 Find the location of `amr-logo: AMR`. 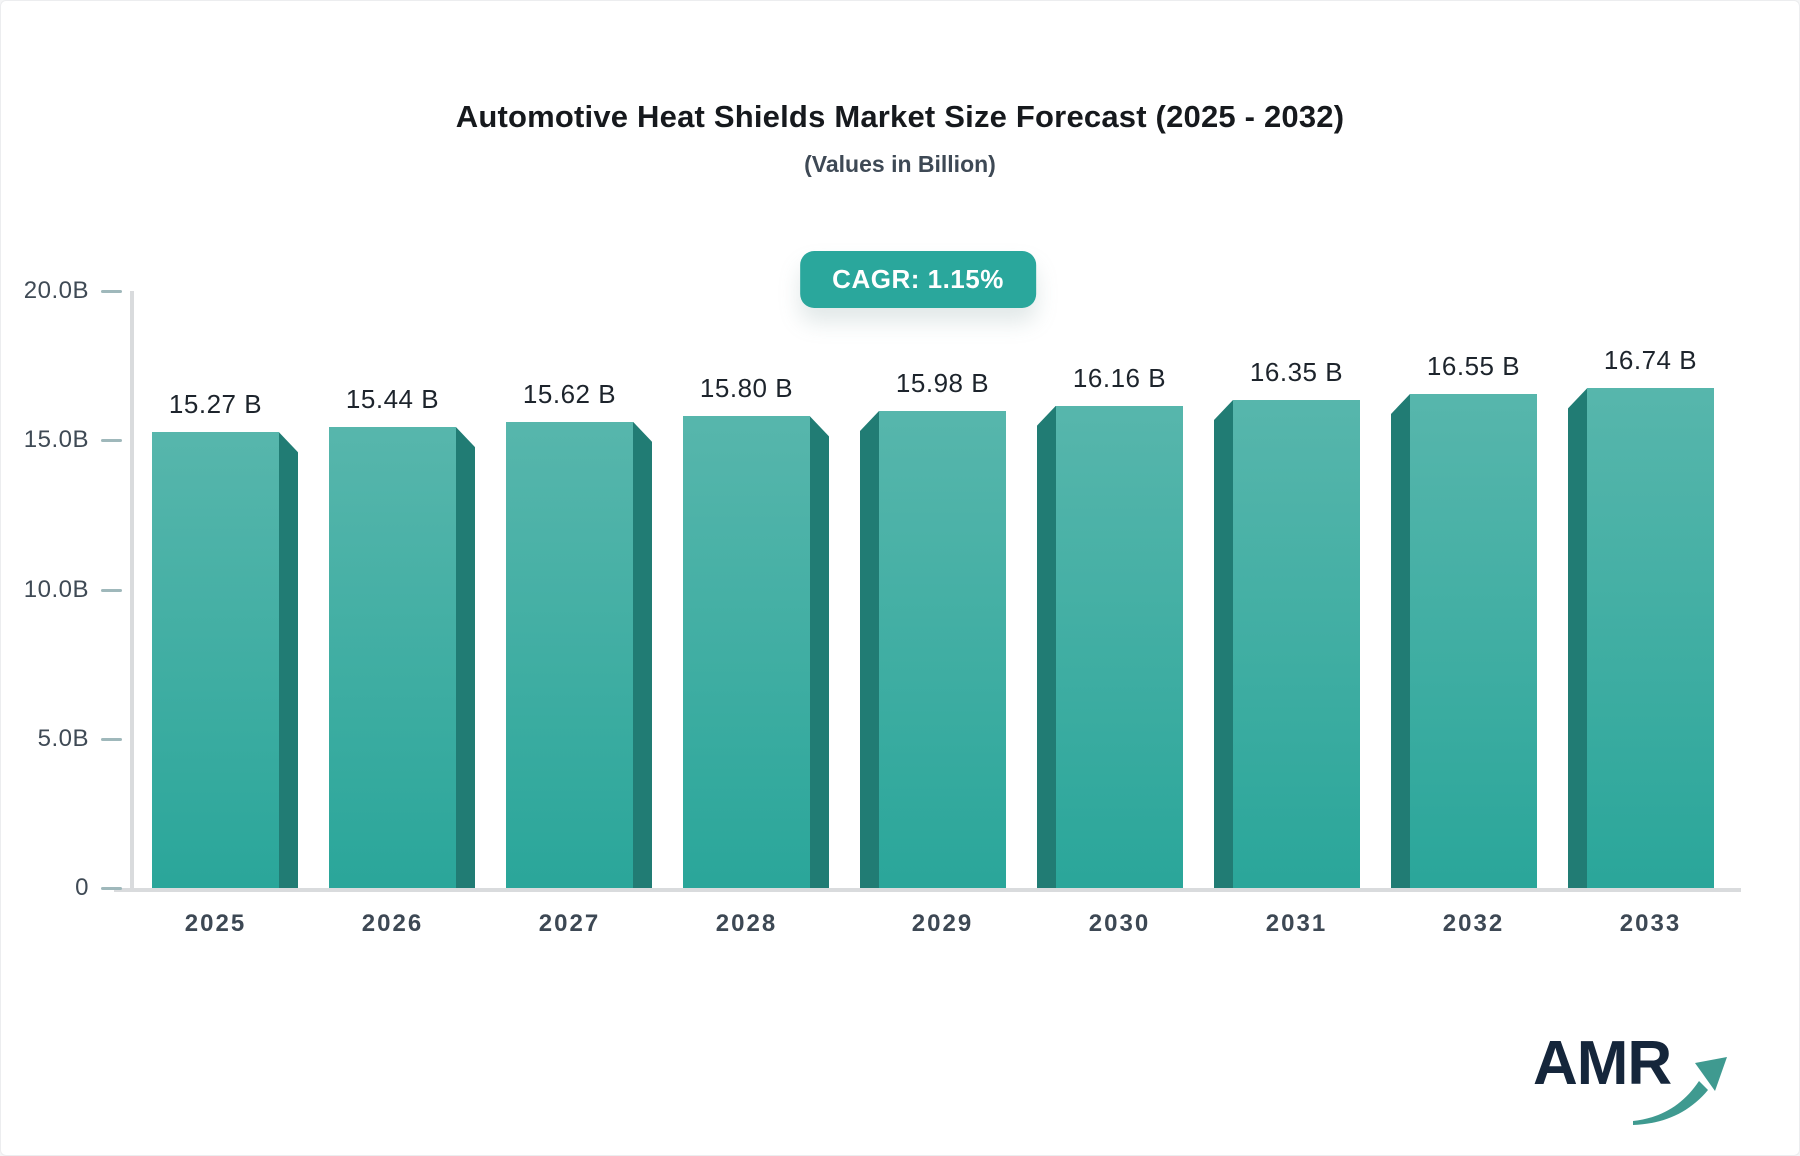

amr-logo: AMR is located at coordinates (1653, 1080).